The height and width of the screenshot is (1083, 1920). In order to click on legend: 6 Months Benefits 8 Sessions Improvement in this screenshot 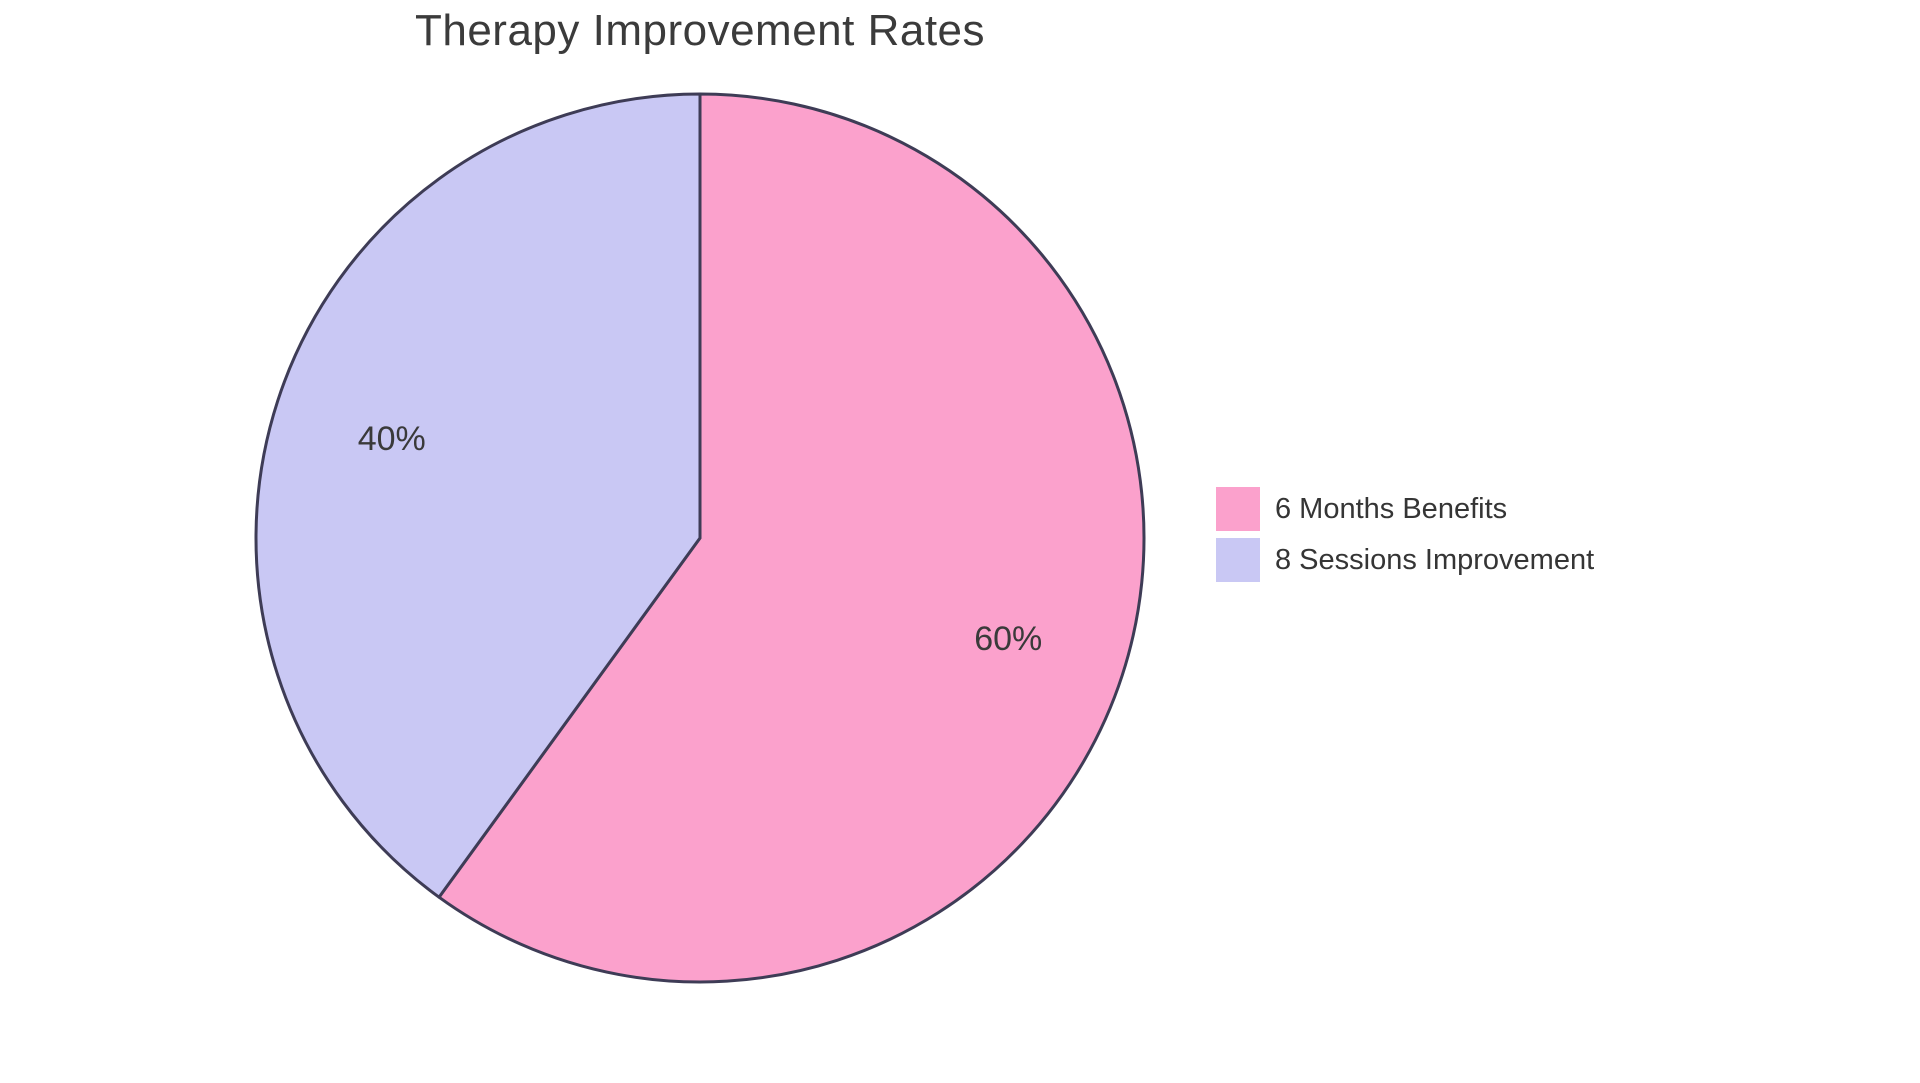, I will do `click(1405, 538)`.